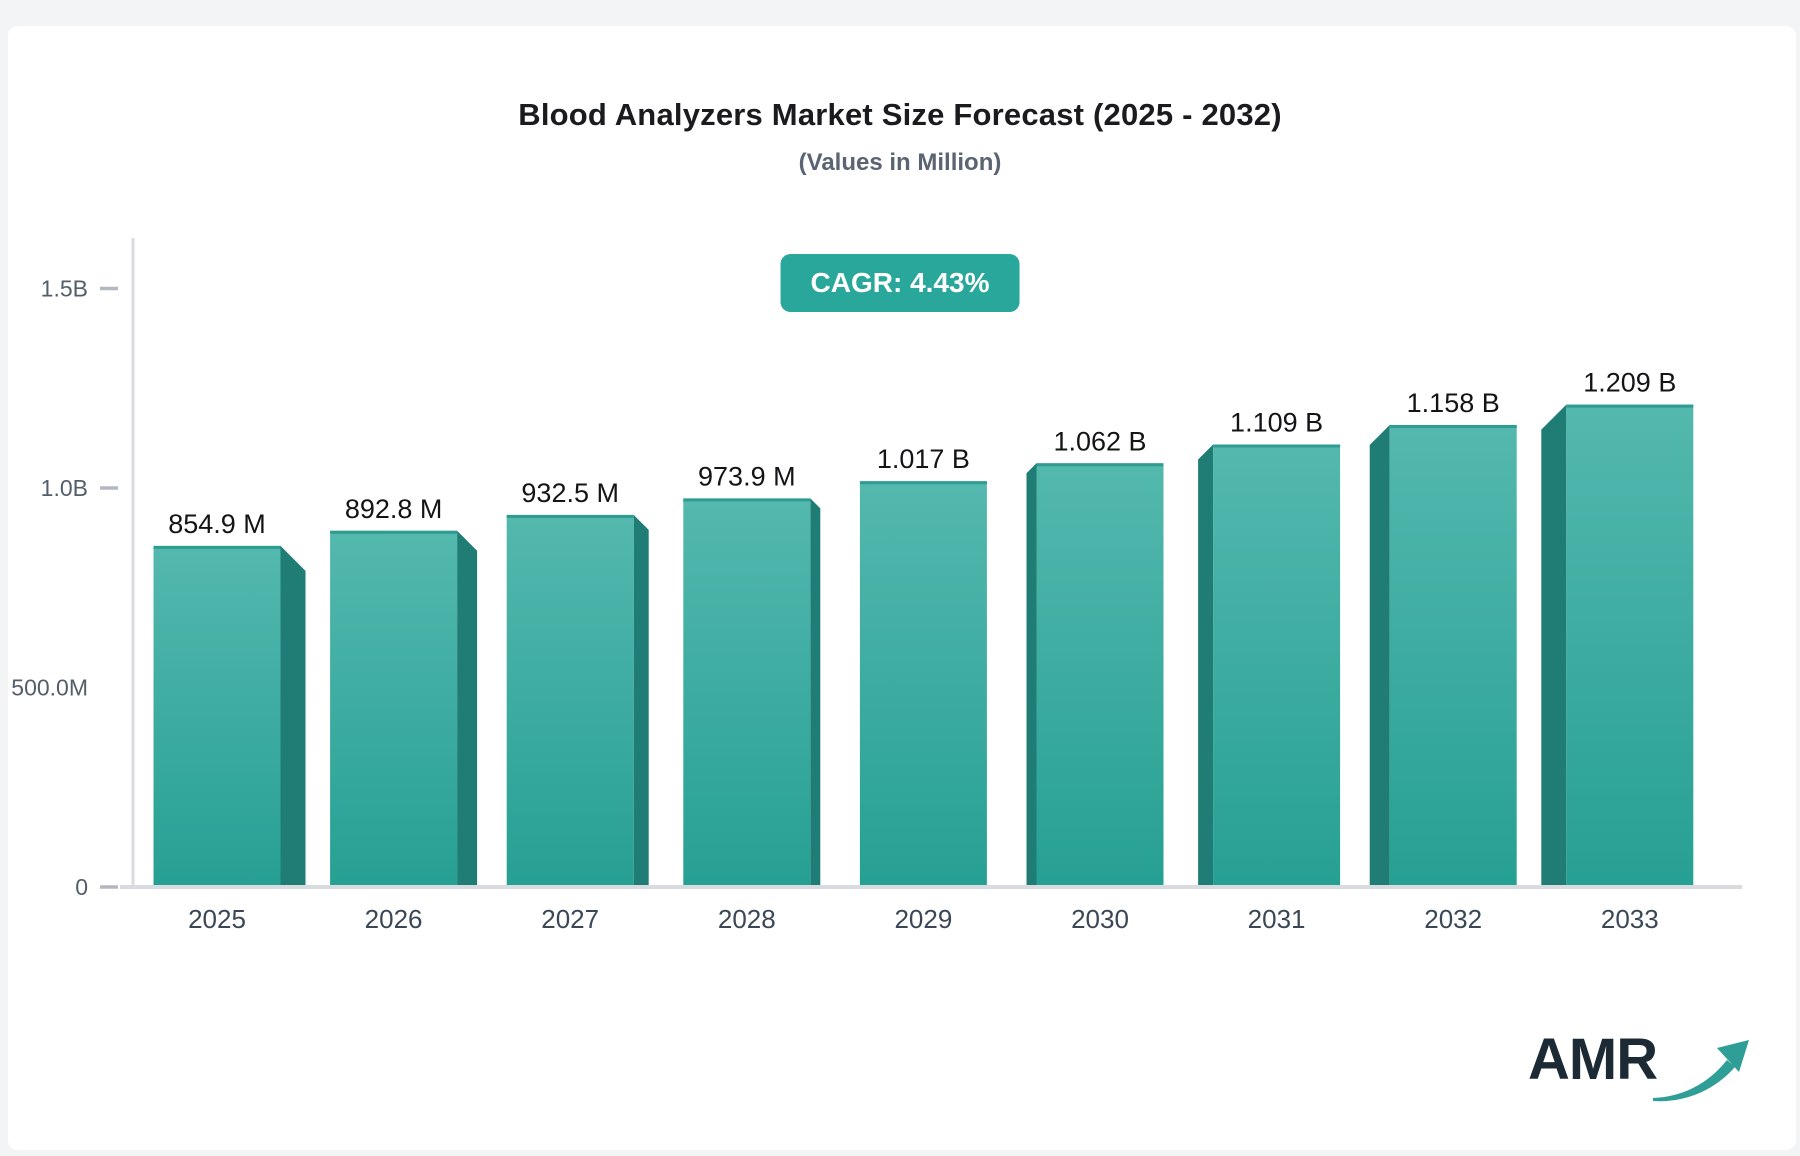 The image size is (1800, 1156). I want to click on cagr-badge: CAGR: 4.43%, so click(900, 283).